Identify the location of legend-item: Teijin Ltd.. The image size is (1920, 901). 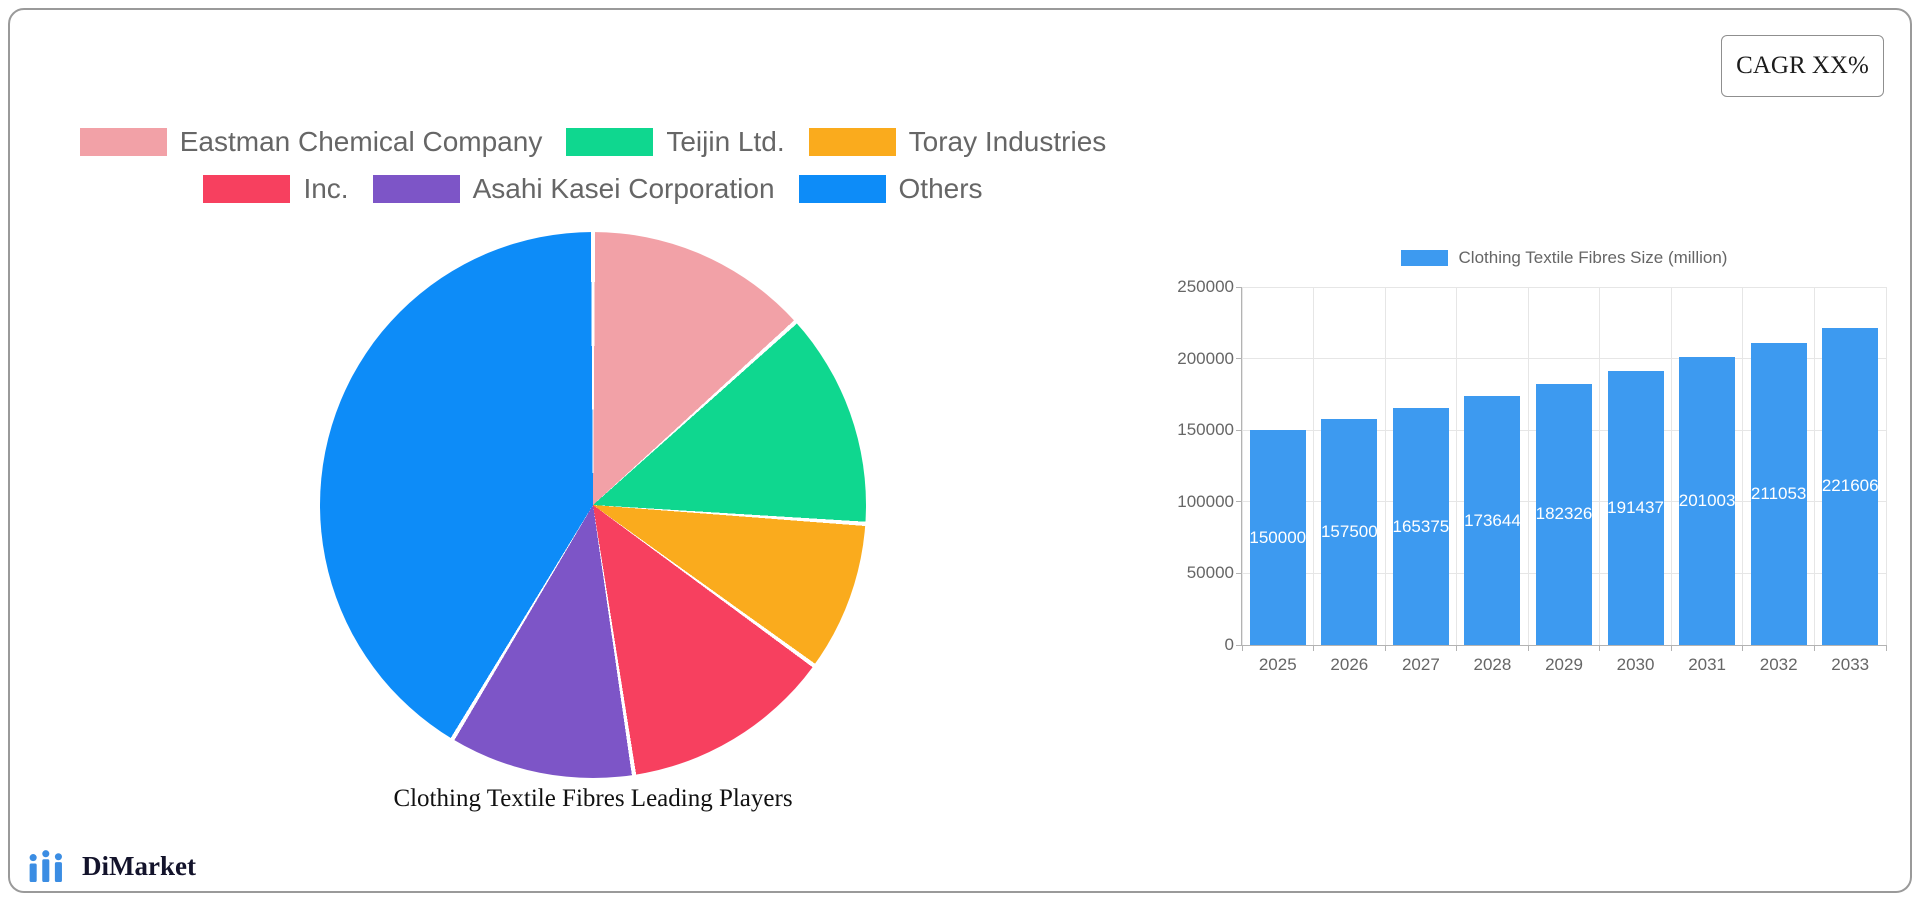
(675, 142).